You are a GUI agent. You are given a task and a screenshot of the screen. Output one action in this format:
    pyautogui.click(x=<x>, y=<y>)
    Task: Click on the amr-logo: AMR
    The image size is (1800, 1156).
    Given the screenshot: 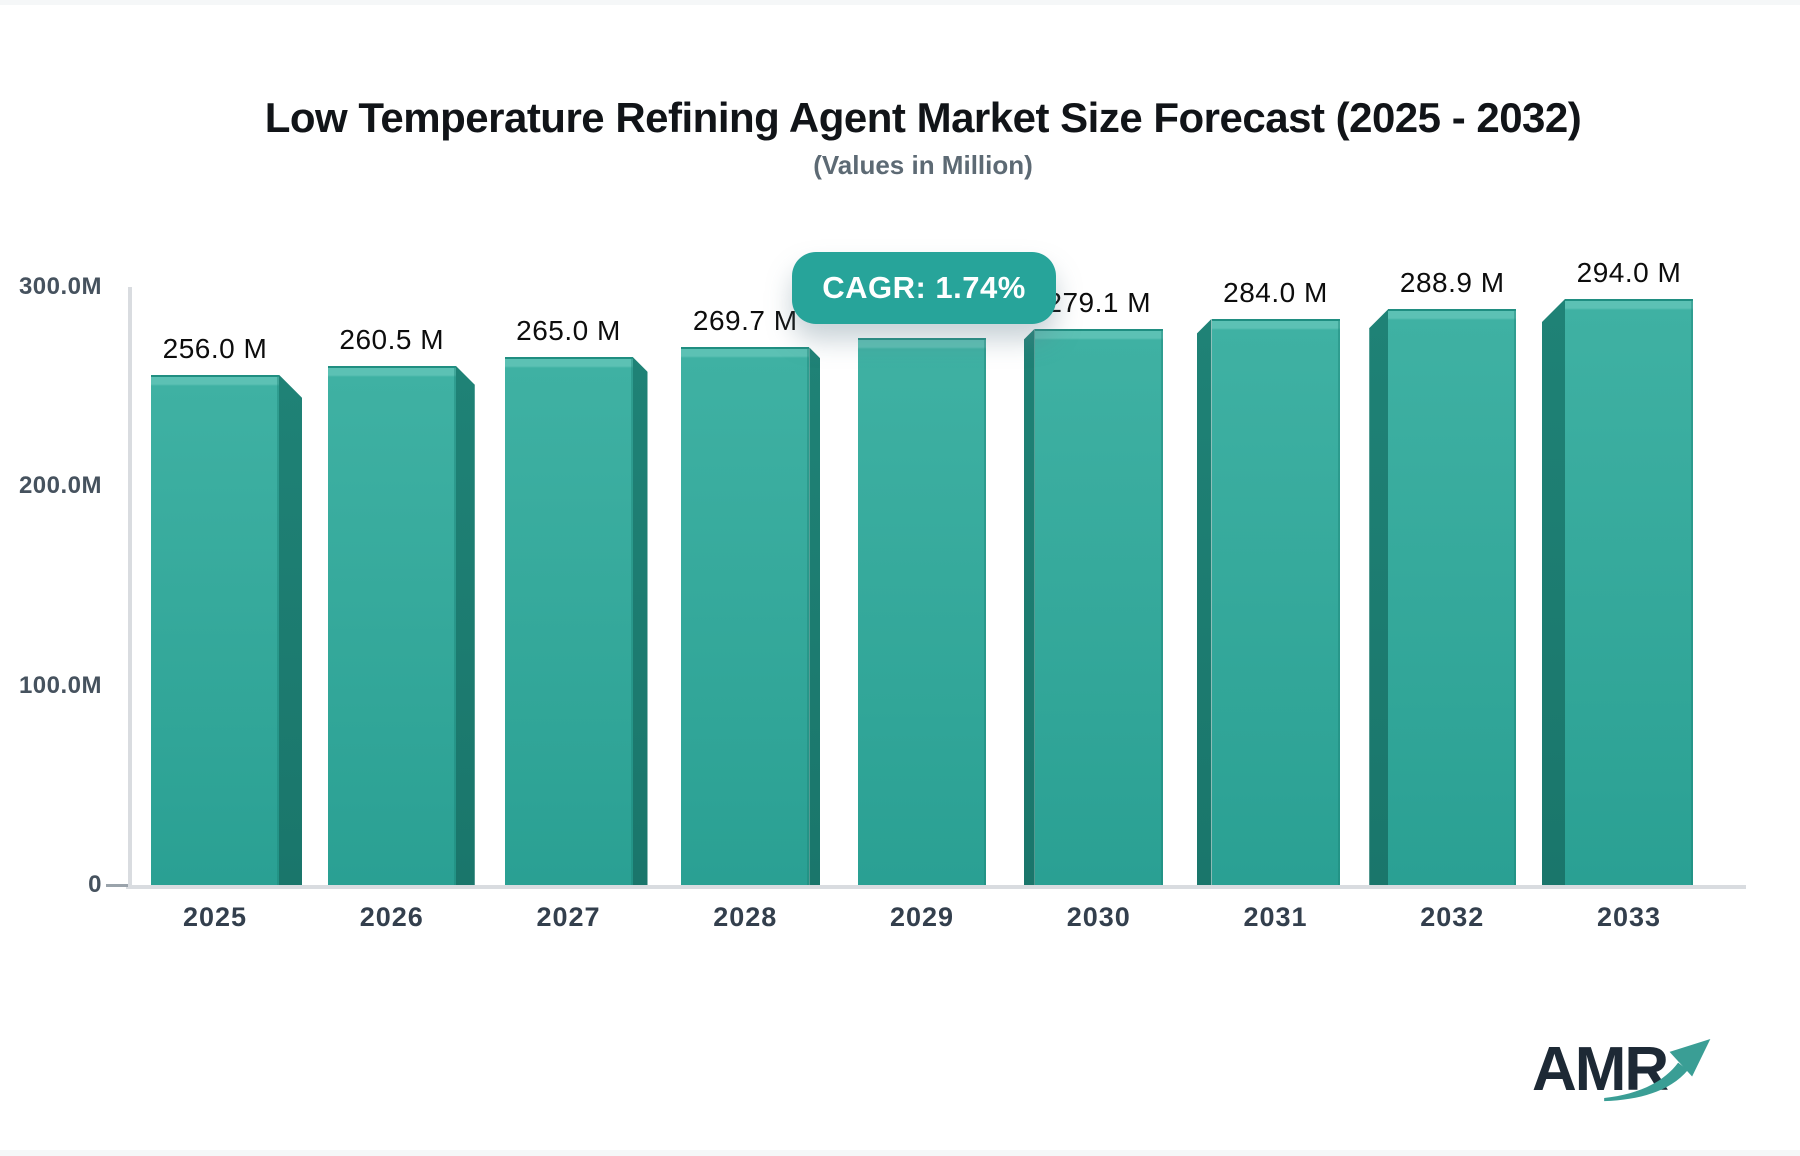 What is the action you would take?
    pyautogui.click(x=1632, y=1073)
    